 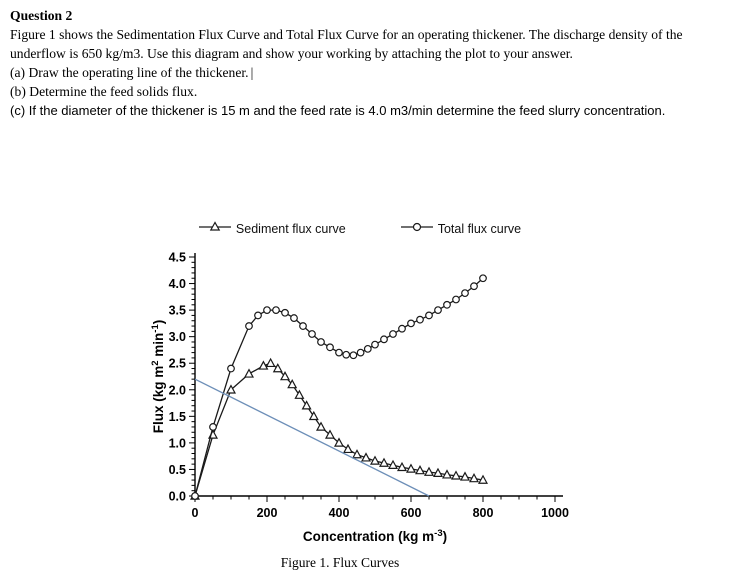 I want to click on svg-text: 4.5, so click(x=177, y=258).